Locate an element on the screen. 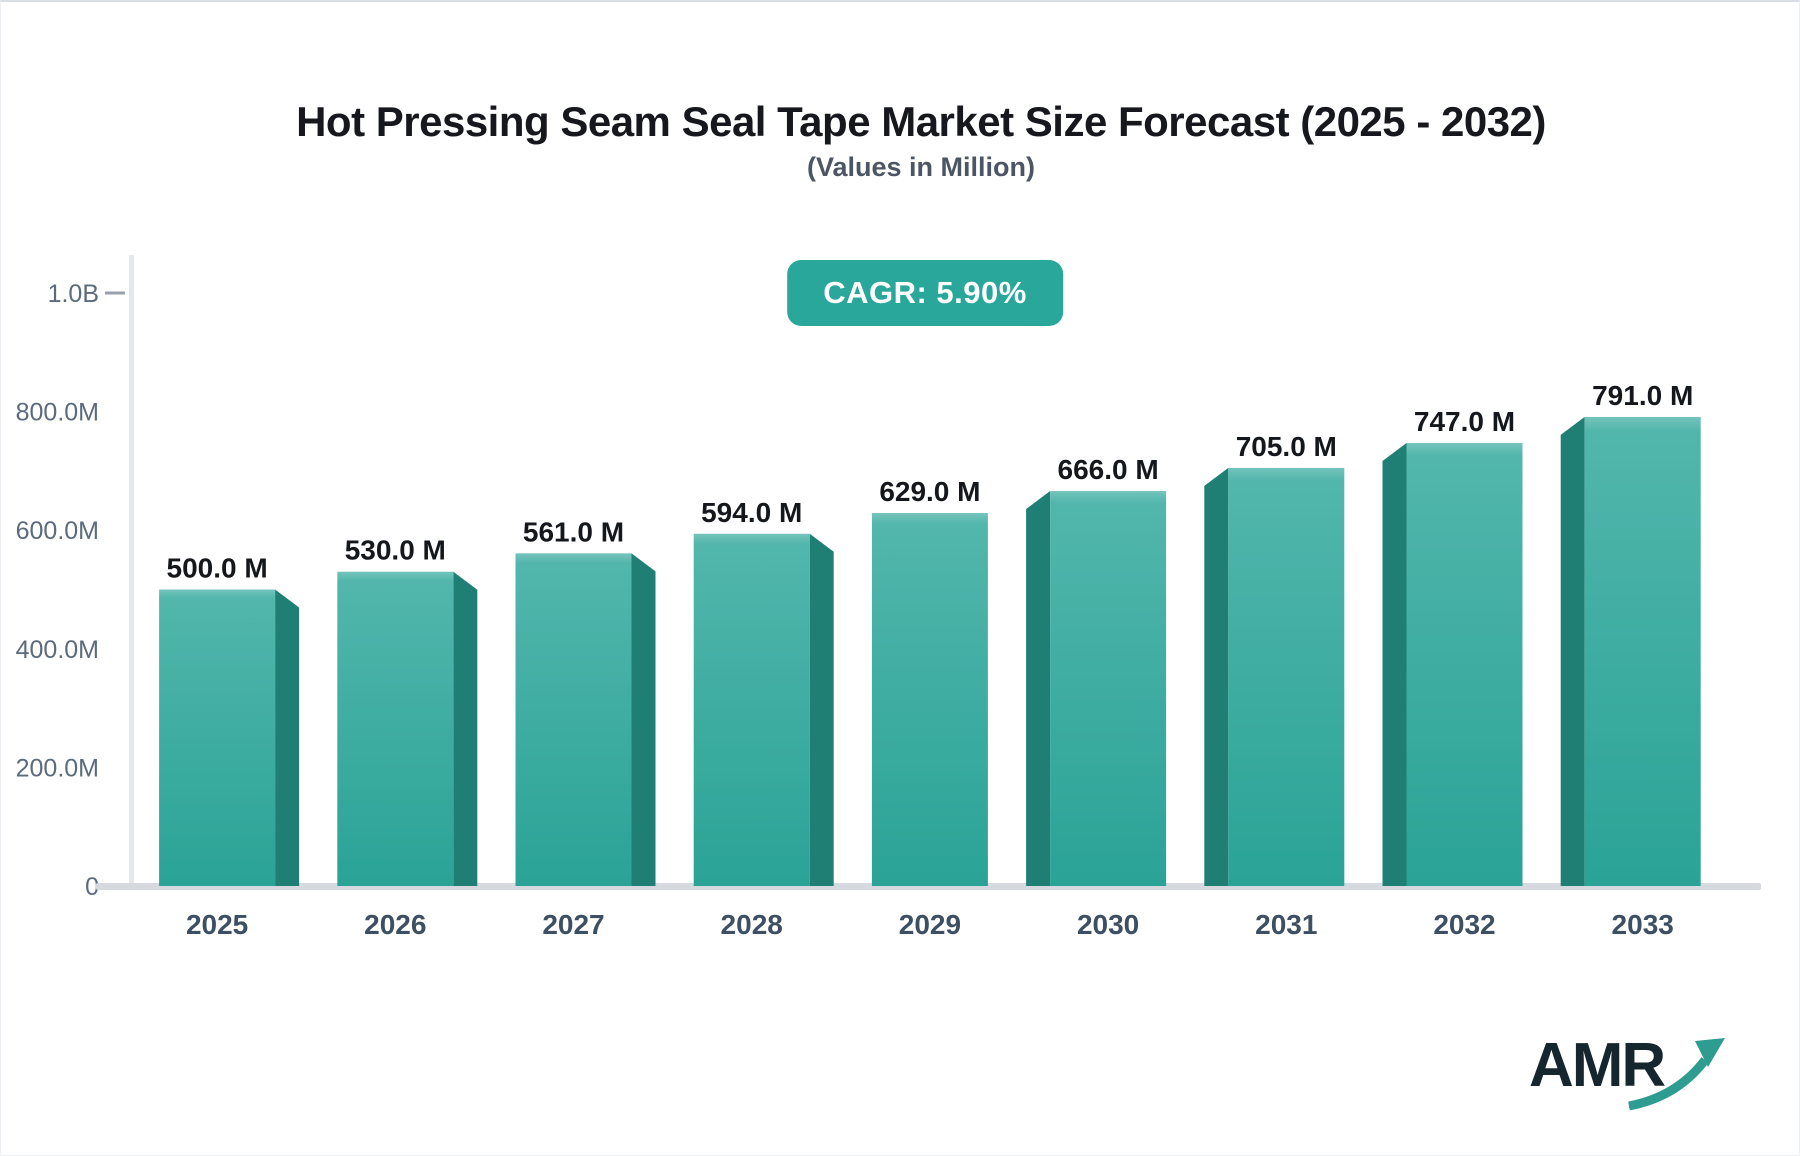  cagr-badge: CAGR: 5.90% is located at coordinates (925, 293).